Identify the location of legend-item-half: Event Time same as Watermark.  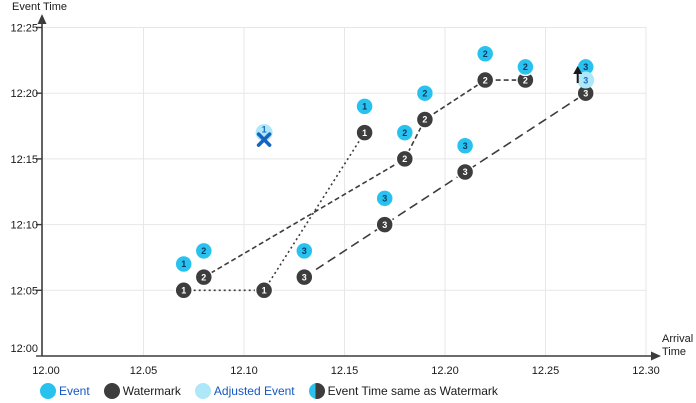
(403, 391).